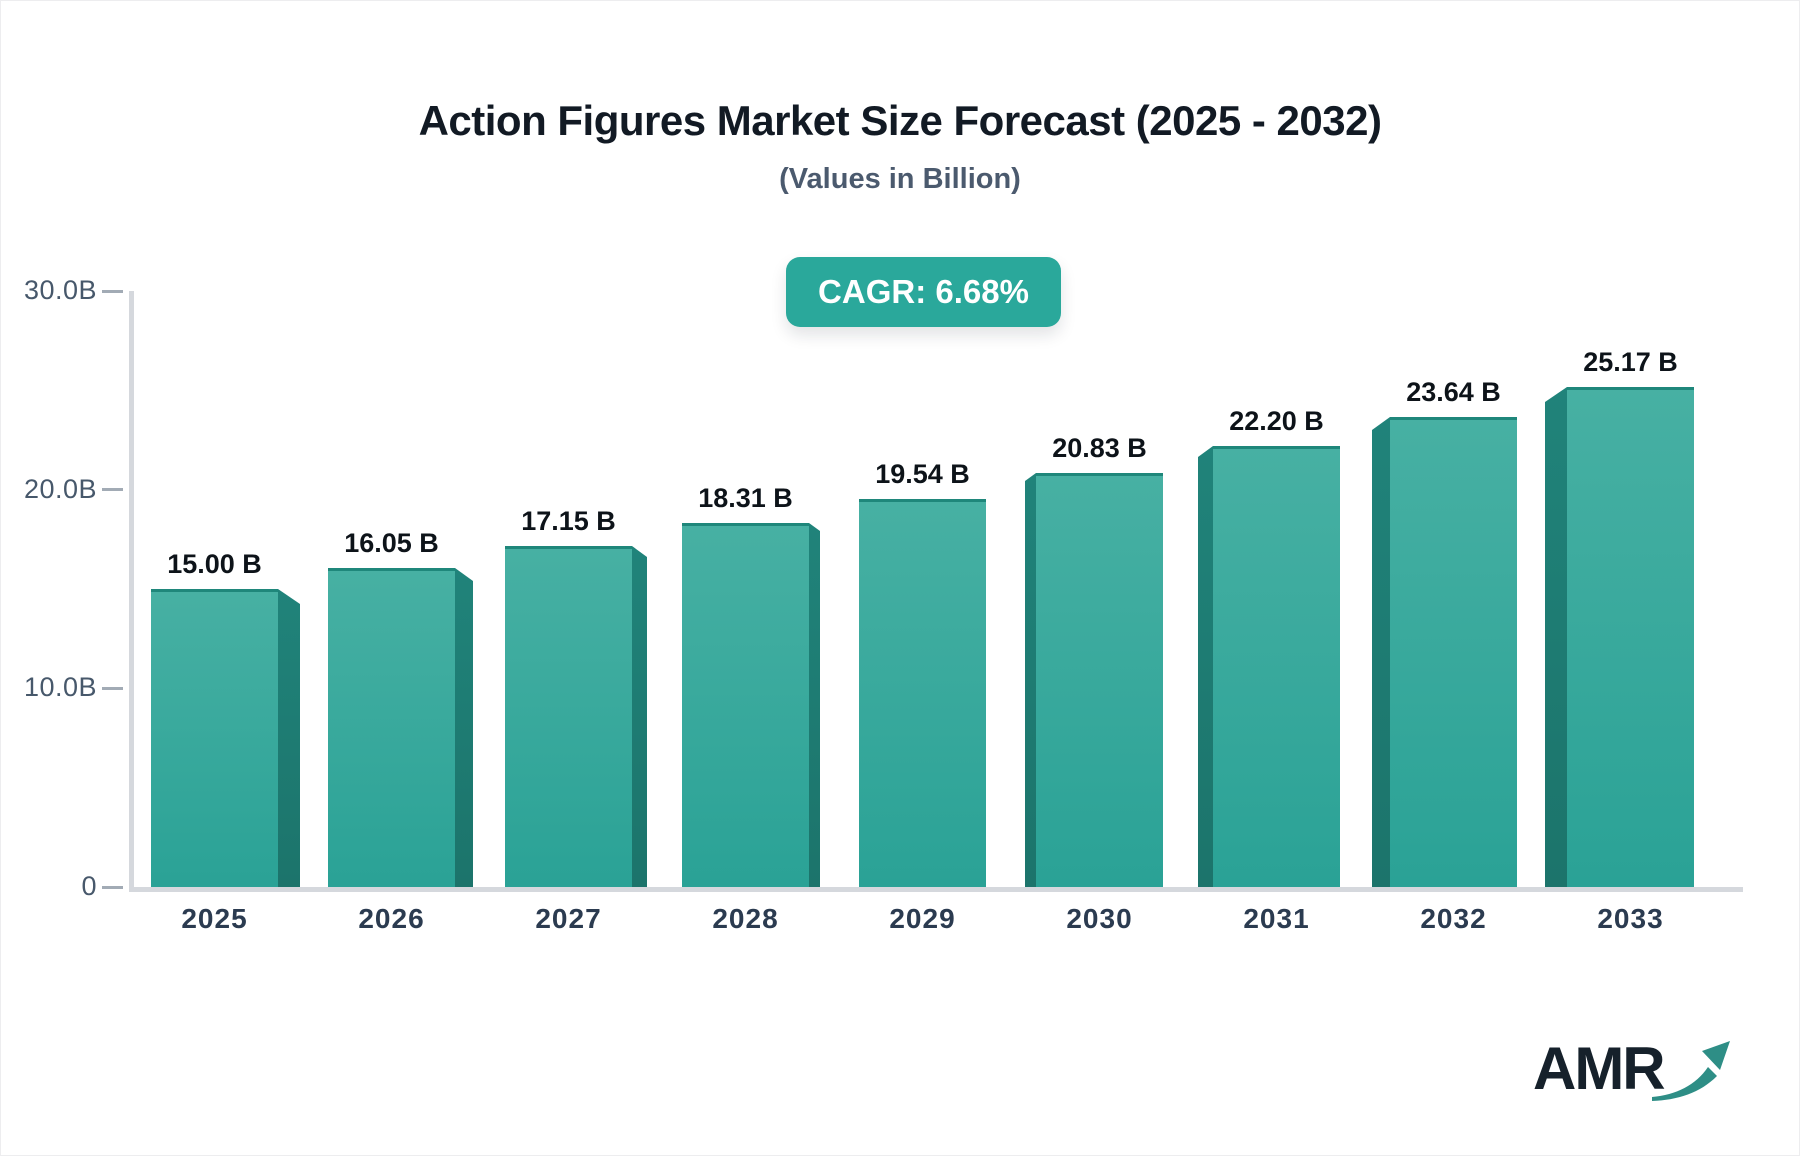  Describe the element at coordinates (568, 521) in the screenshot. I see `bar-value-label: 17.15 B` at that location.